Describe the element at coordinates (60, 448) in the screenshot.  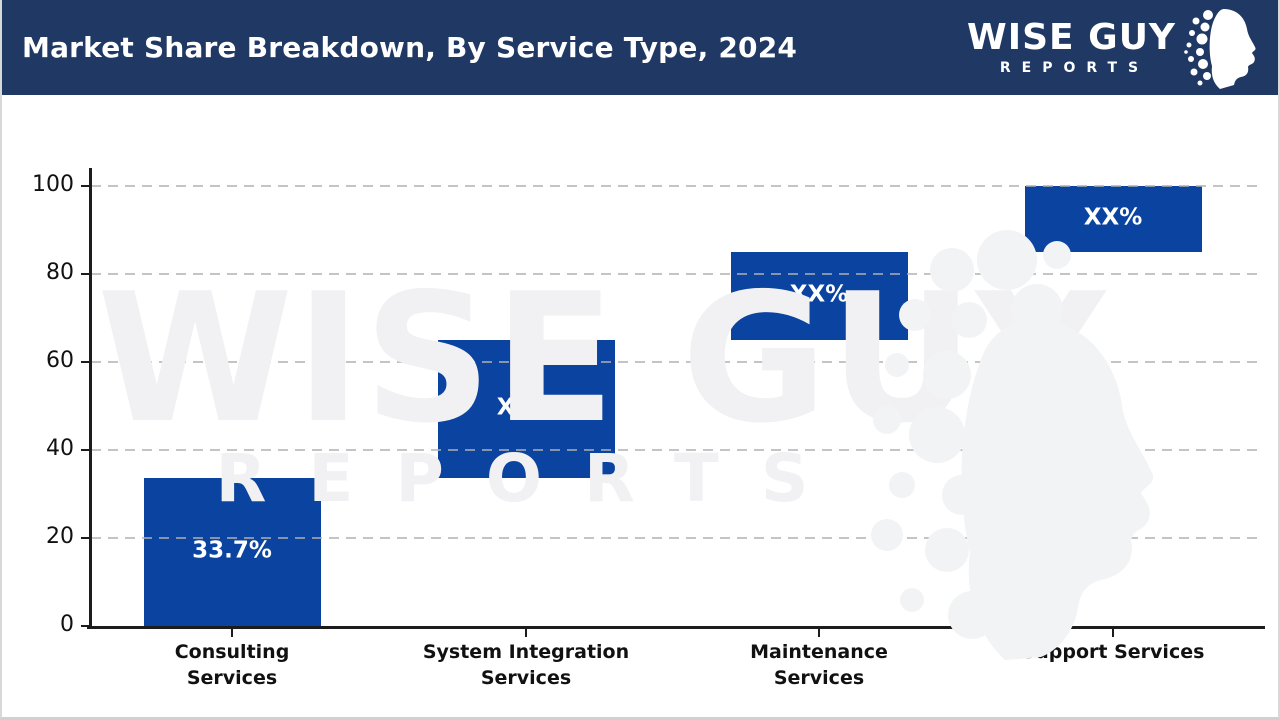
I see `y-tick-label: 40` at that location.